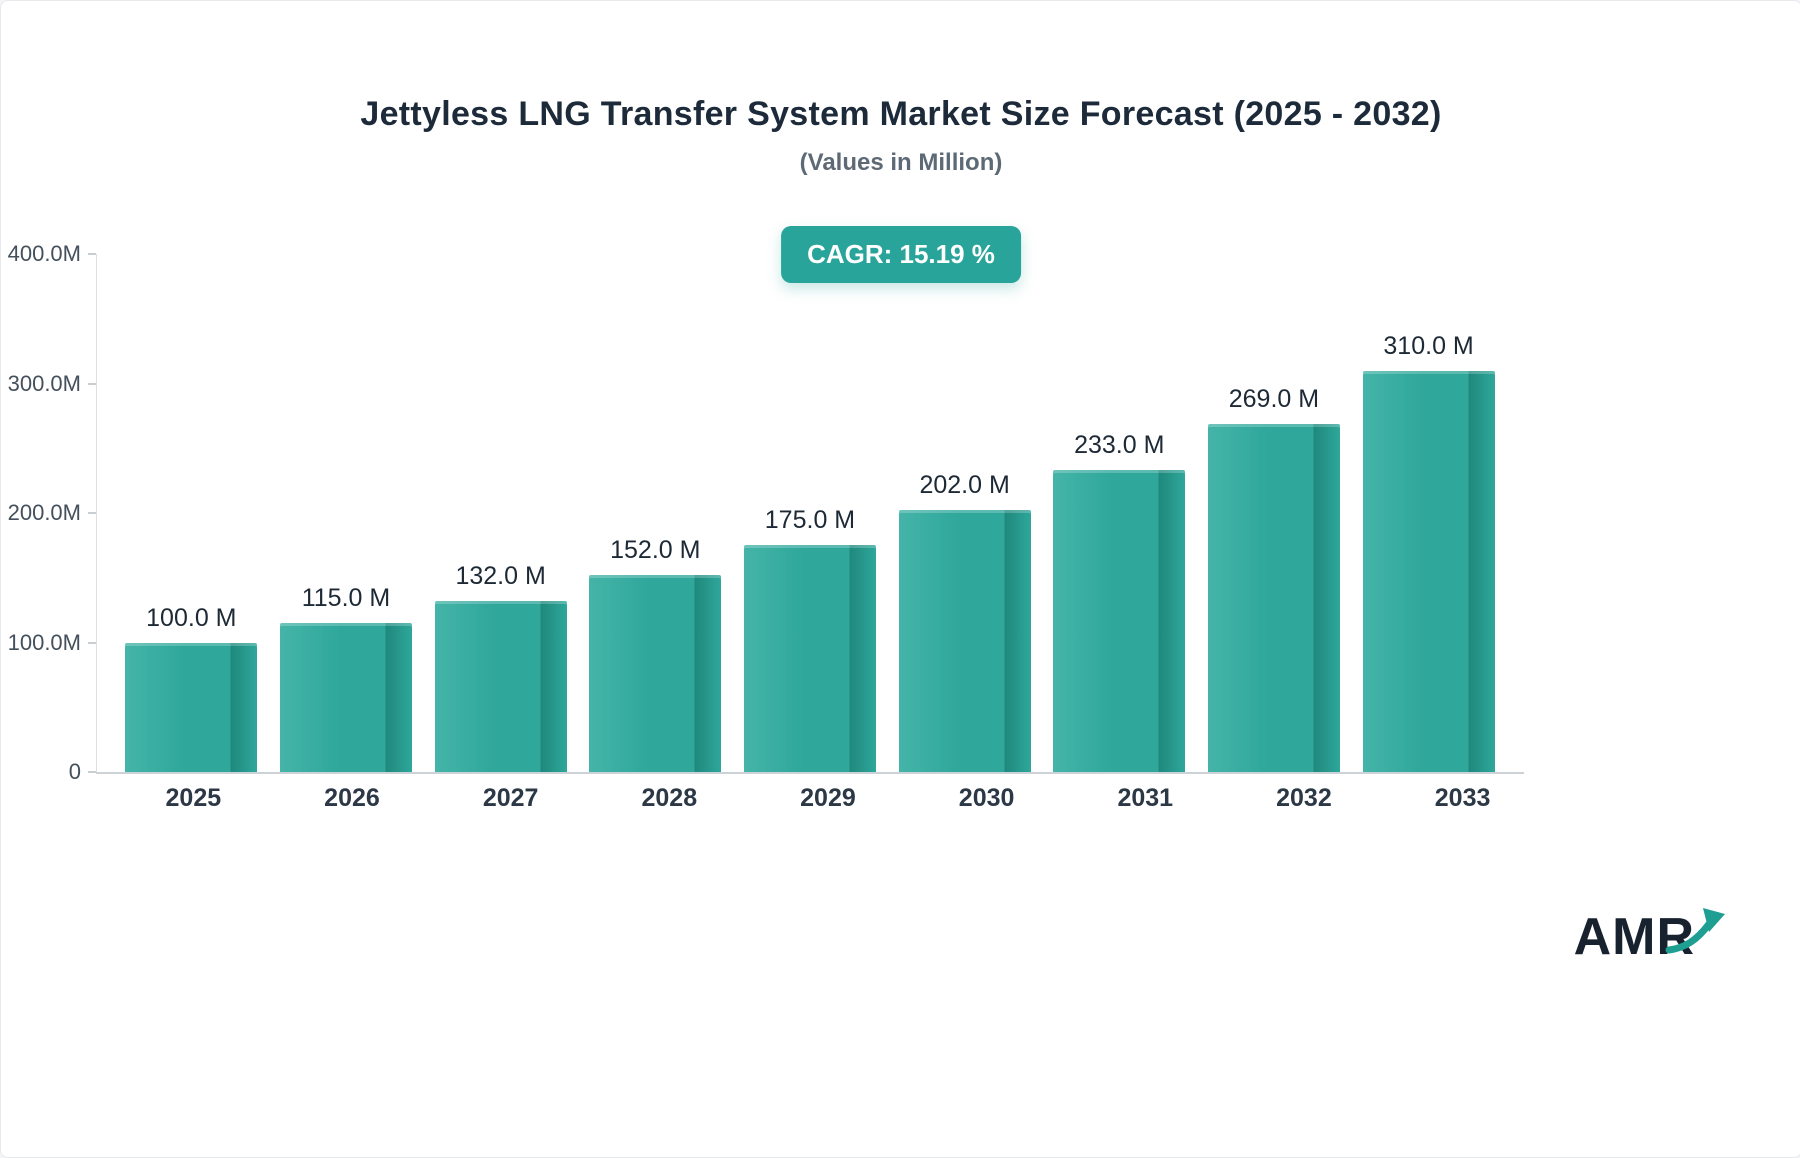 This screenshot has width=1800, height=1158. I want to click on bar-group-2028: 152.0 M, so click(655, 654).